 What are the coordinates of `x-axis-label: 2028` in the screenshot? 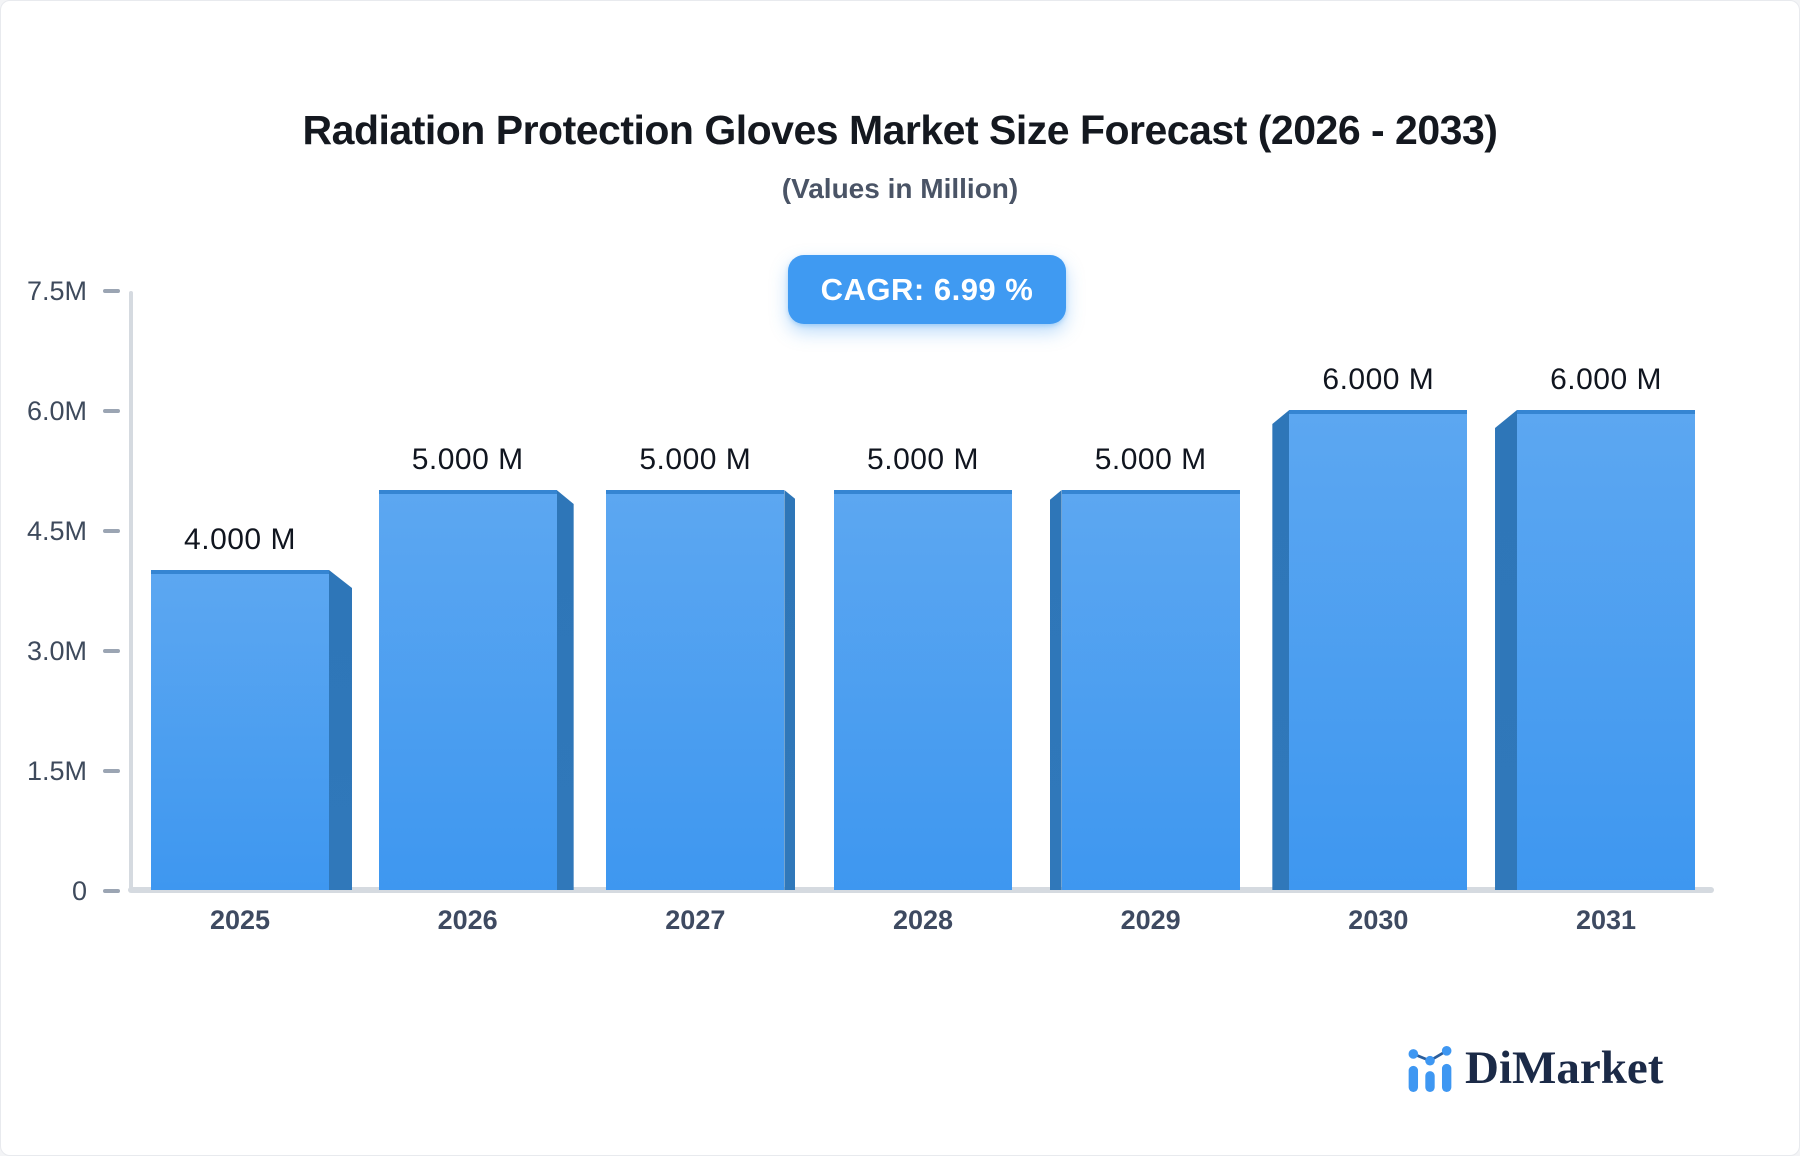 It's located at (923, 920).